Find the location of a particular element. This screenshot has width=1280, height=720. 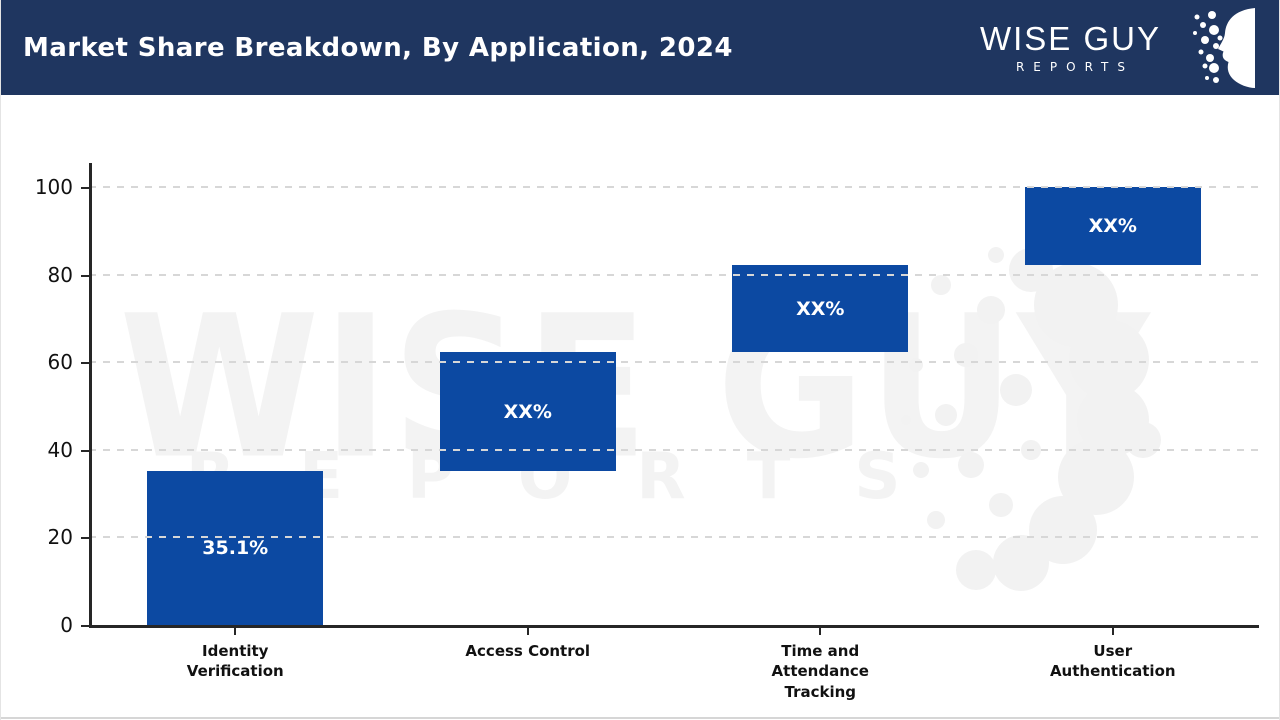

x-category-label: User Authentication is located at coordinates (1112, 661).